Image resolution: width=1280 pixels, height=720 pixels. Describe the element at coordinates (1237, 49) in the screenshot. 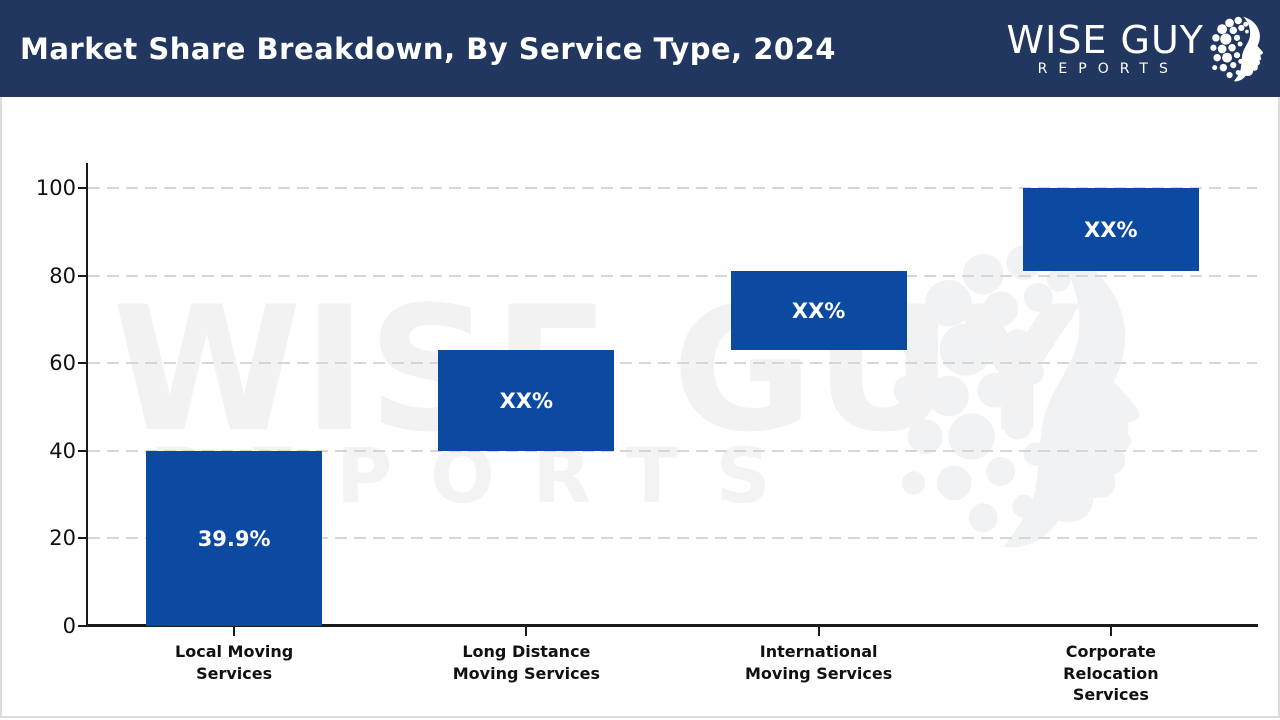

I see `dotted-face-icon` at that location.